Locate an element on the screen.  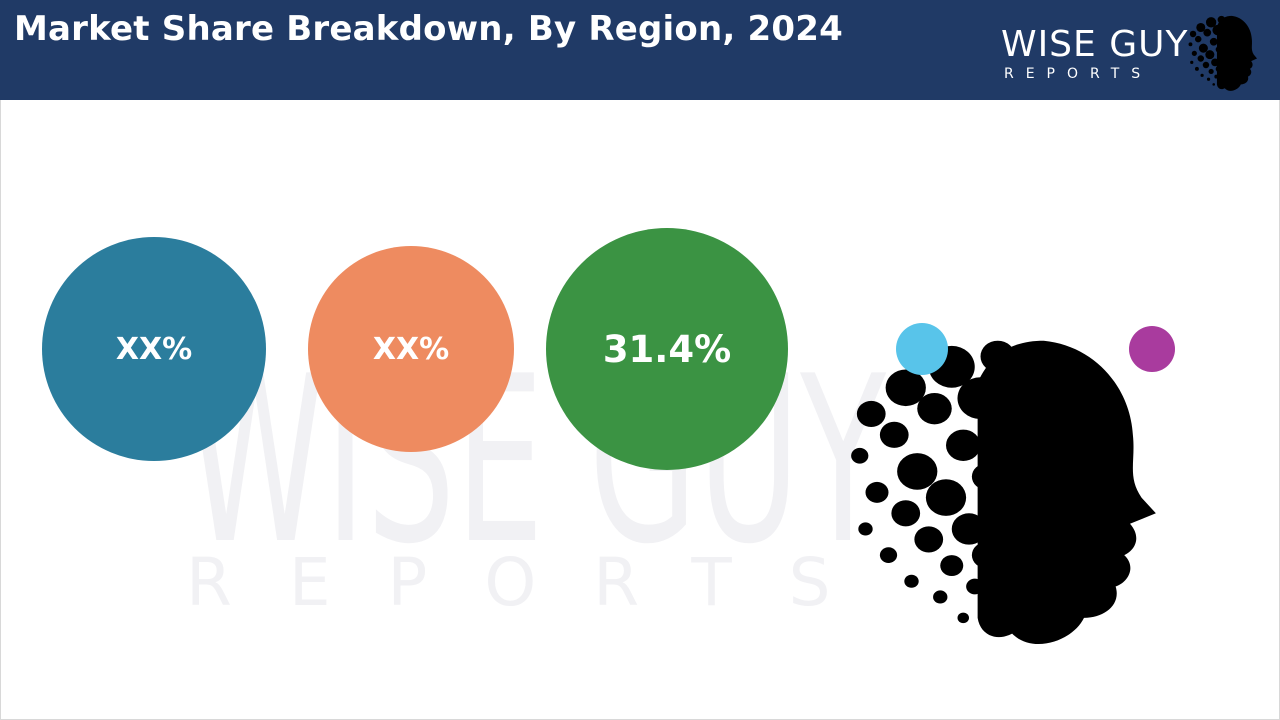
brand-text: WISE GUY REPORTS is located at coordinates (1094, 52).